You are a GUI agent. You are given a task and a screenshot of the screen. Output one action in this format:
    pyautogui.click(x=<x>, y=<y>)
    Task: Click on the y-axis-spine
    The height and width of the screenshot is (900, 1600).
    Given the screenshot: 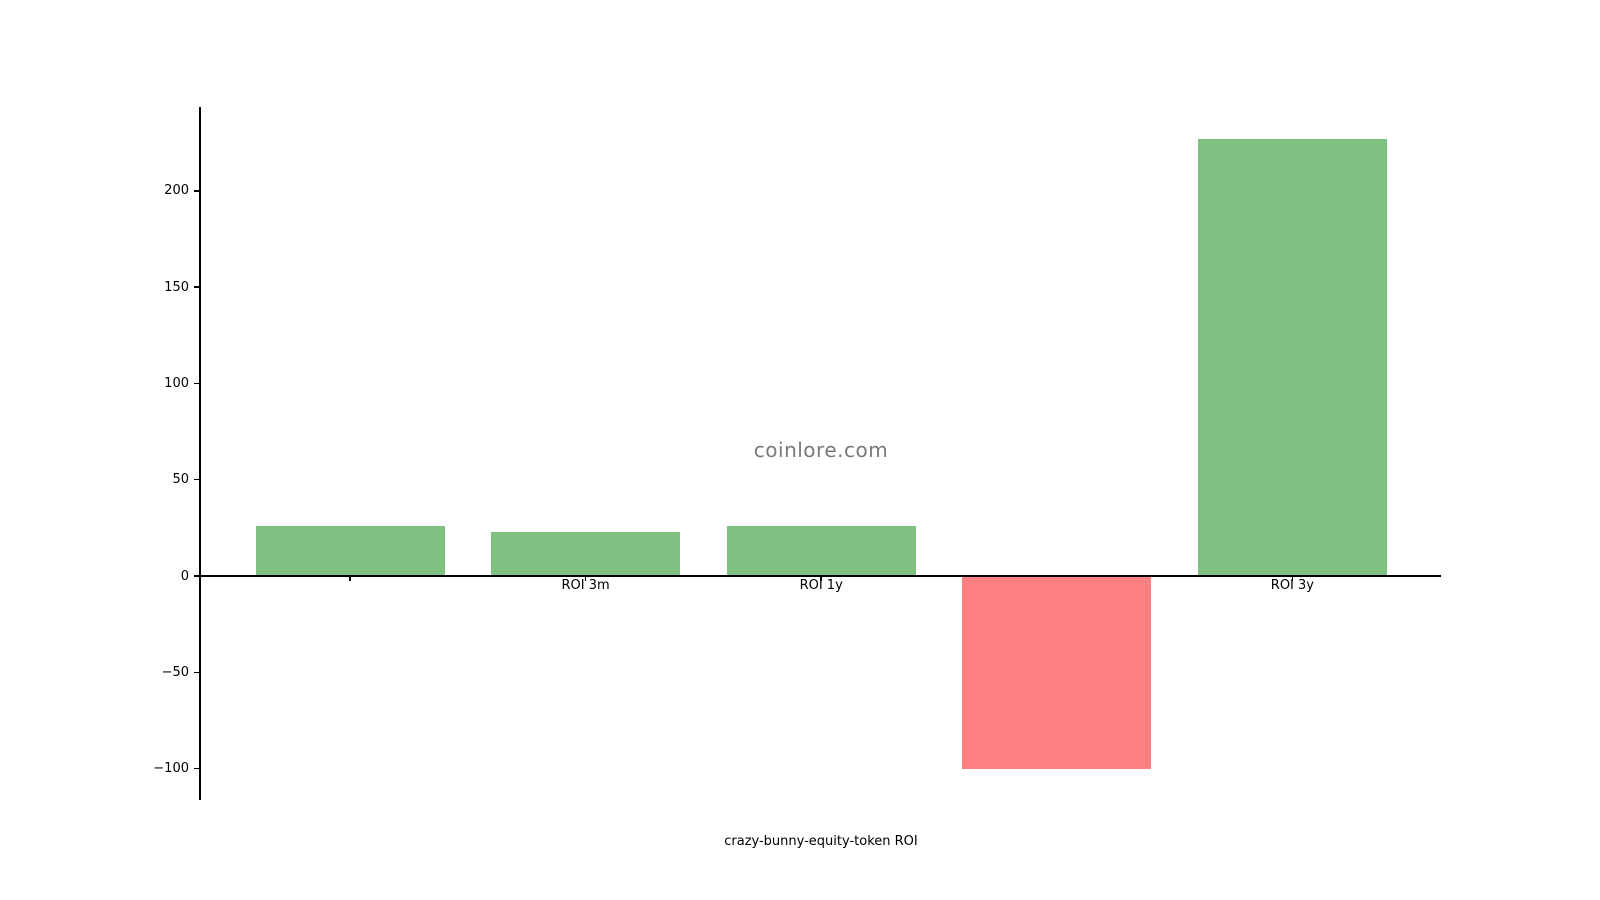 What is the action you would take?
    pyautogui.click(x=200, y=453)
    